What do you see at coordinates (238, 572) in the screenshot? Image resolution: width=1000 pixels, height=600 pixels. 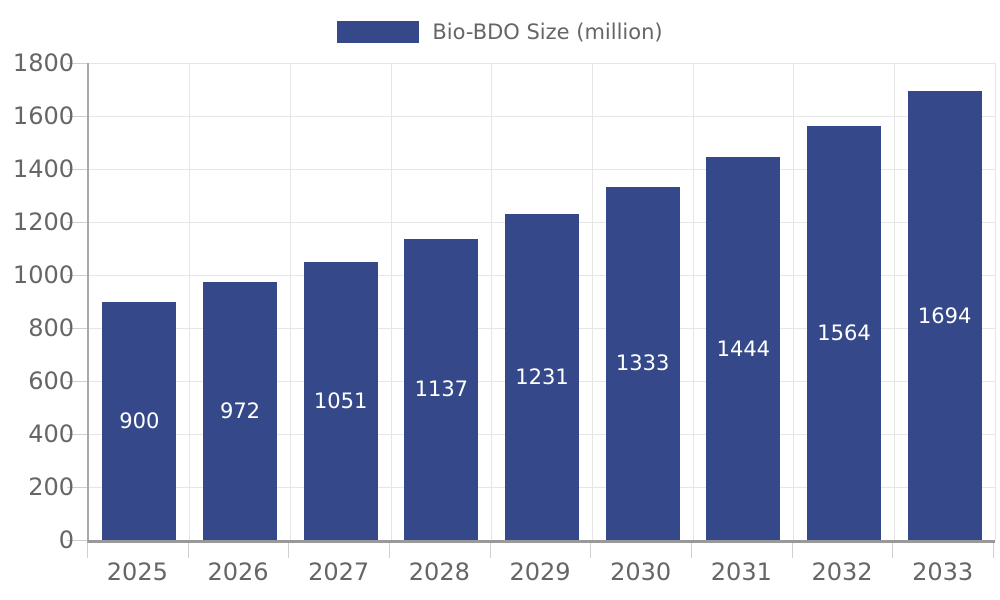 I see `x-axis-label: 2026` at bounding box center [238, 572].